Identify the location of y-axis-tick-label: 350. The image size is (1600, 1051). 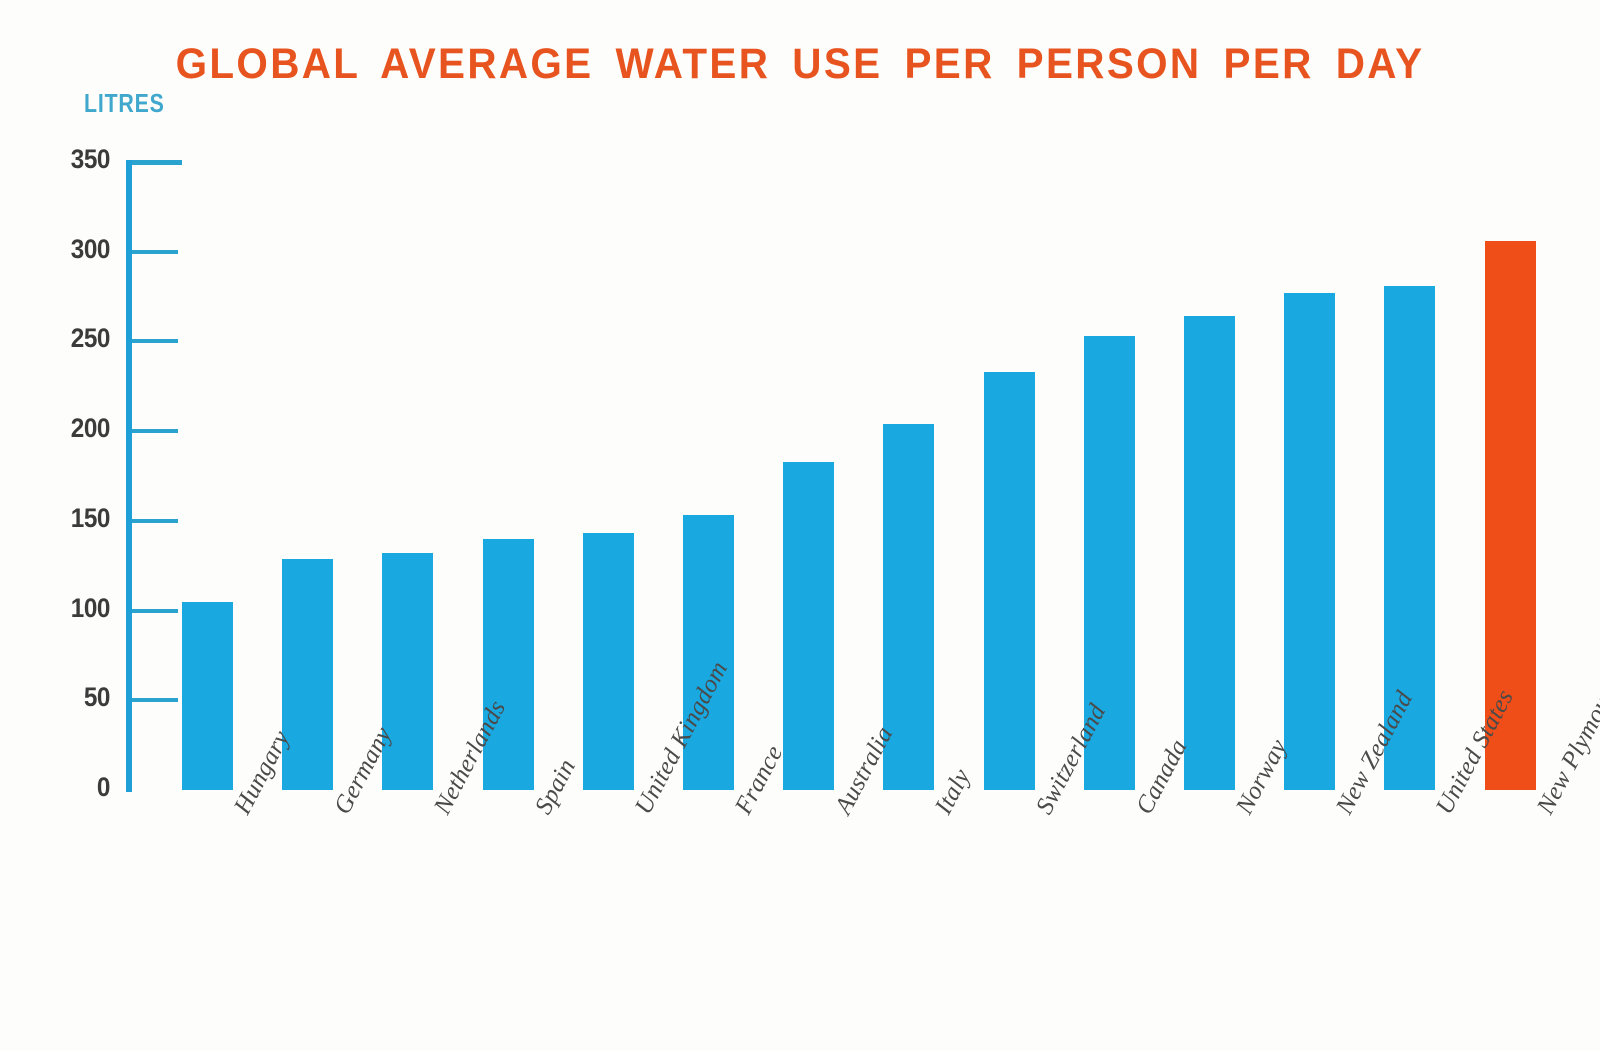
(90, 159).